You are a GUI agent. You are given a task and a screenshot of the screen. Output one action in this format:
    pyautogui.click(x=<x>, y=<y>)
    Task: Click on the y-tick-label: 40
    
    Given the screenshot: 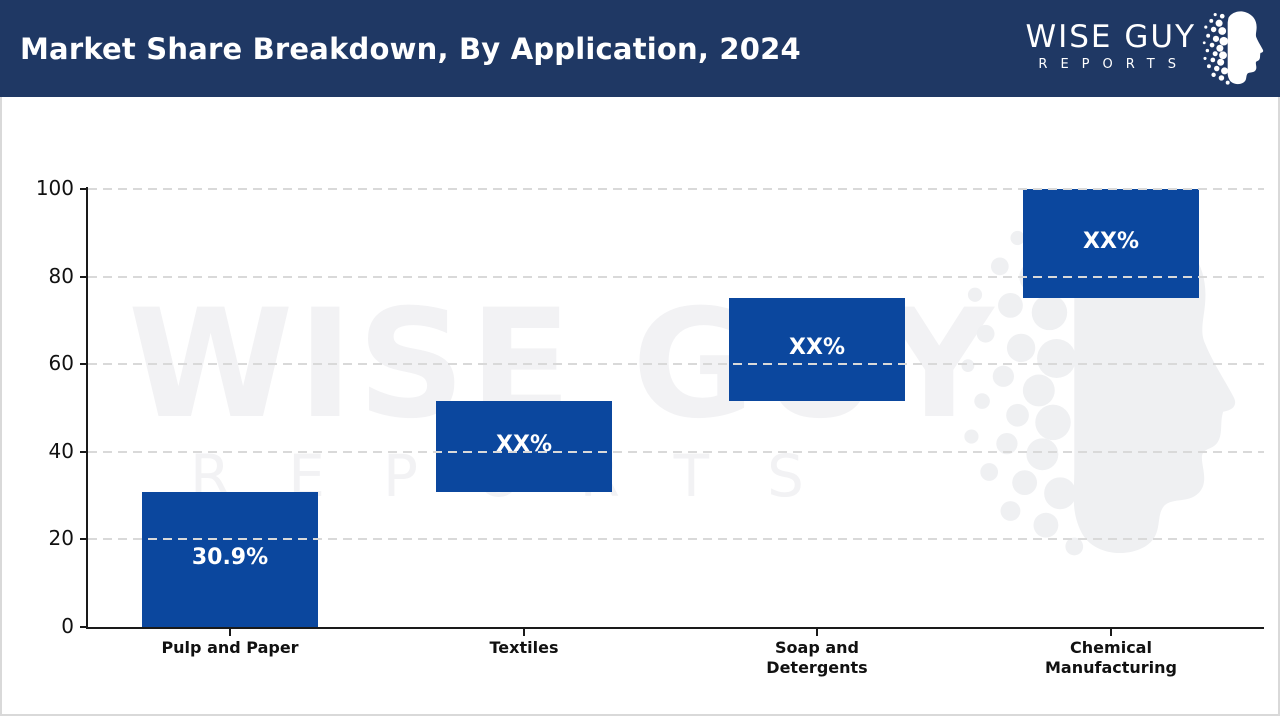 What is the action you would take?
    pyautogui.click(x=61, y=450)
    